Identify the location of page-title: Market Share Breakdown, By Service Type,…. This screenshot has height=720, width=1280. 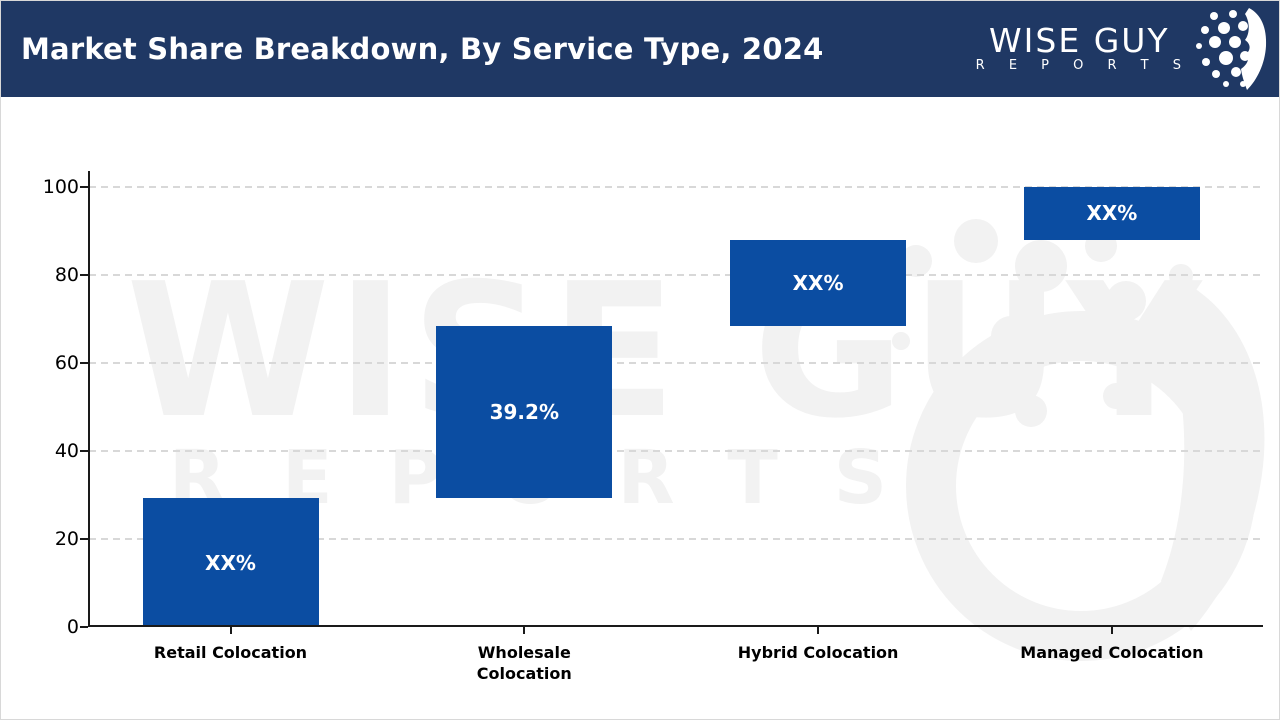
(422, 49).